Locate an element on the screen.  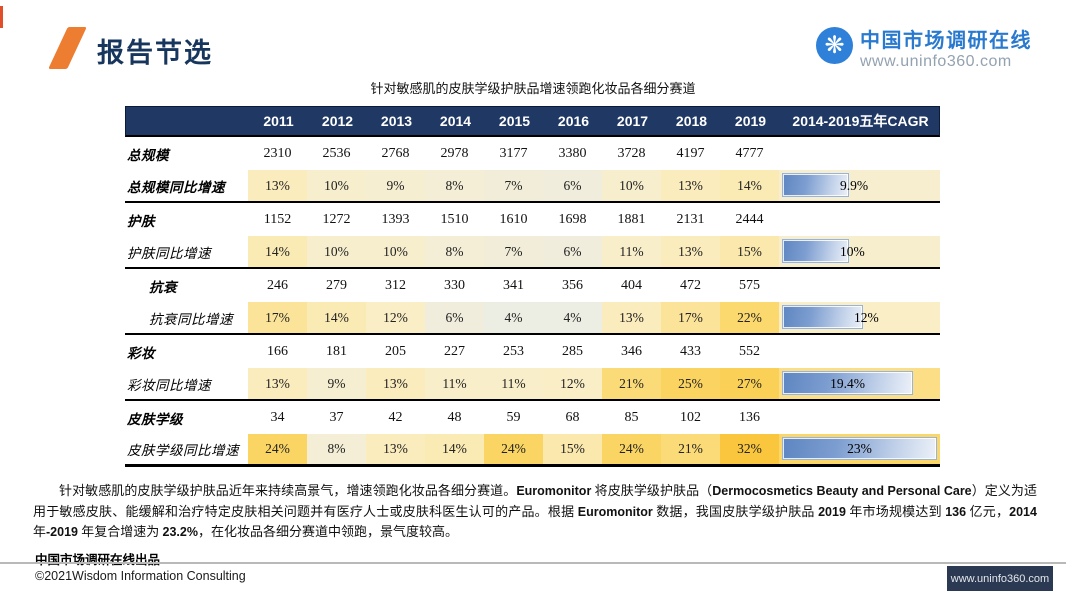
cagr-value-label: 9.9% is located at coordinates (854, 185).